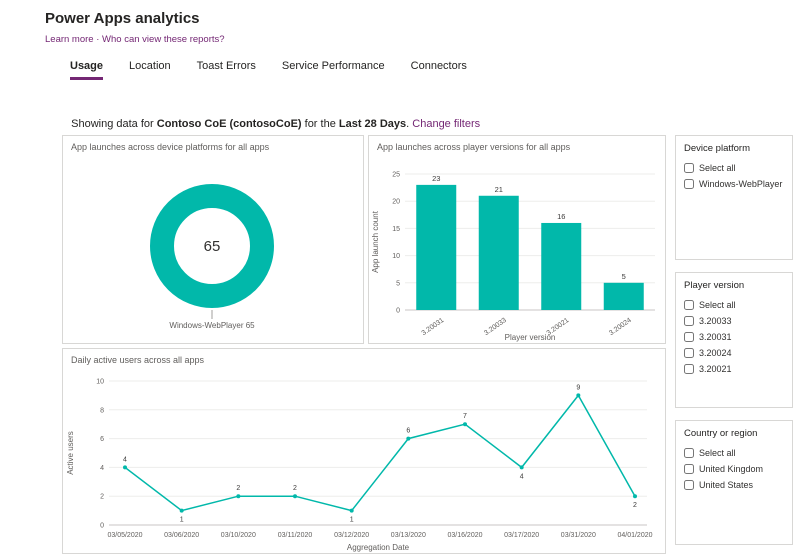 Image resolution: width=800 pixels, height=560 pixels. I want to click on checkbox-3.20021, so click(689, 369).